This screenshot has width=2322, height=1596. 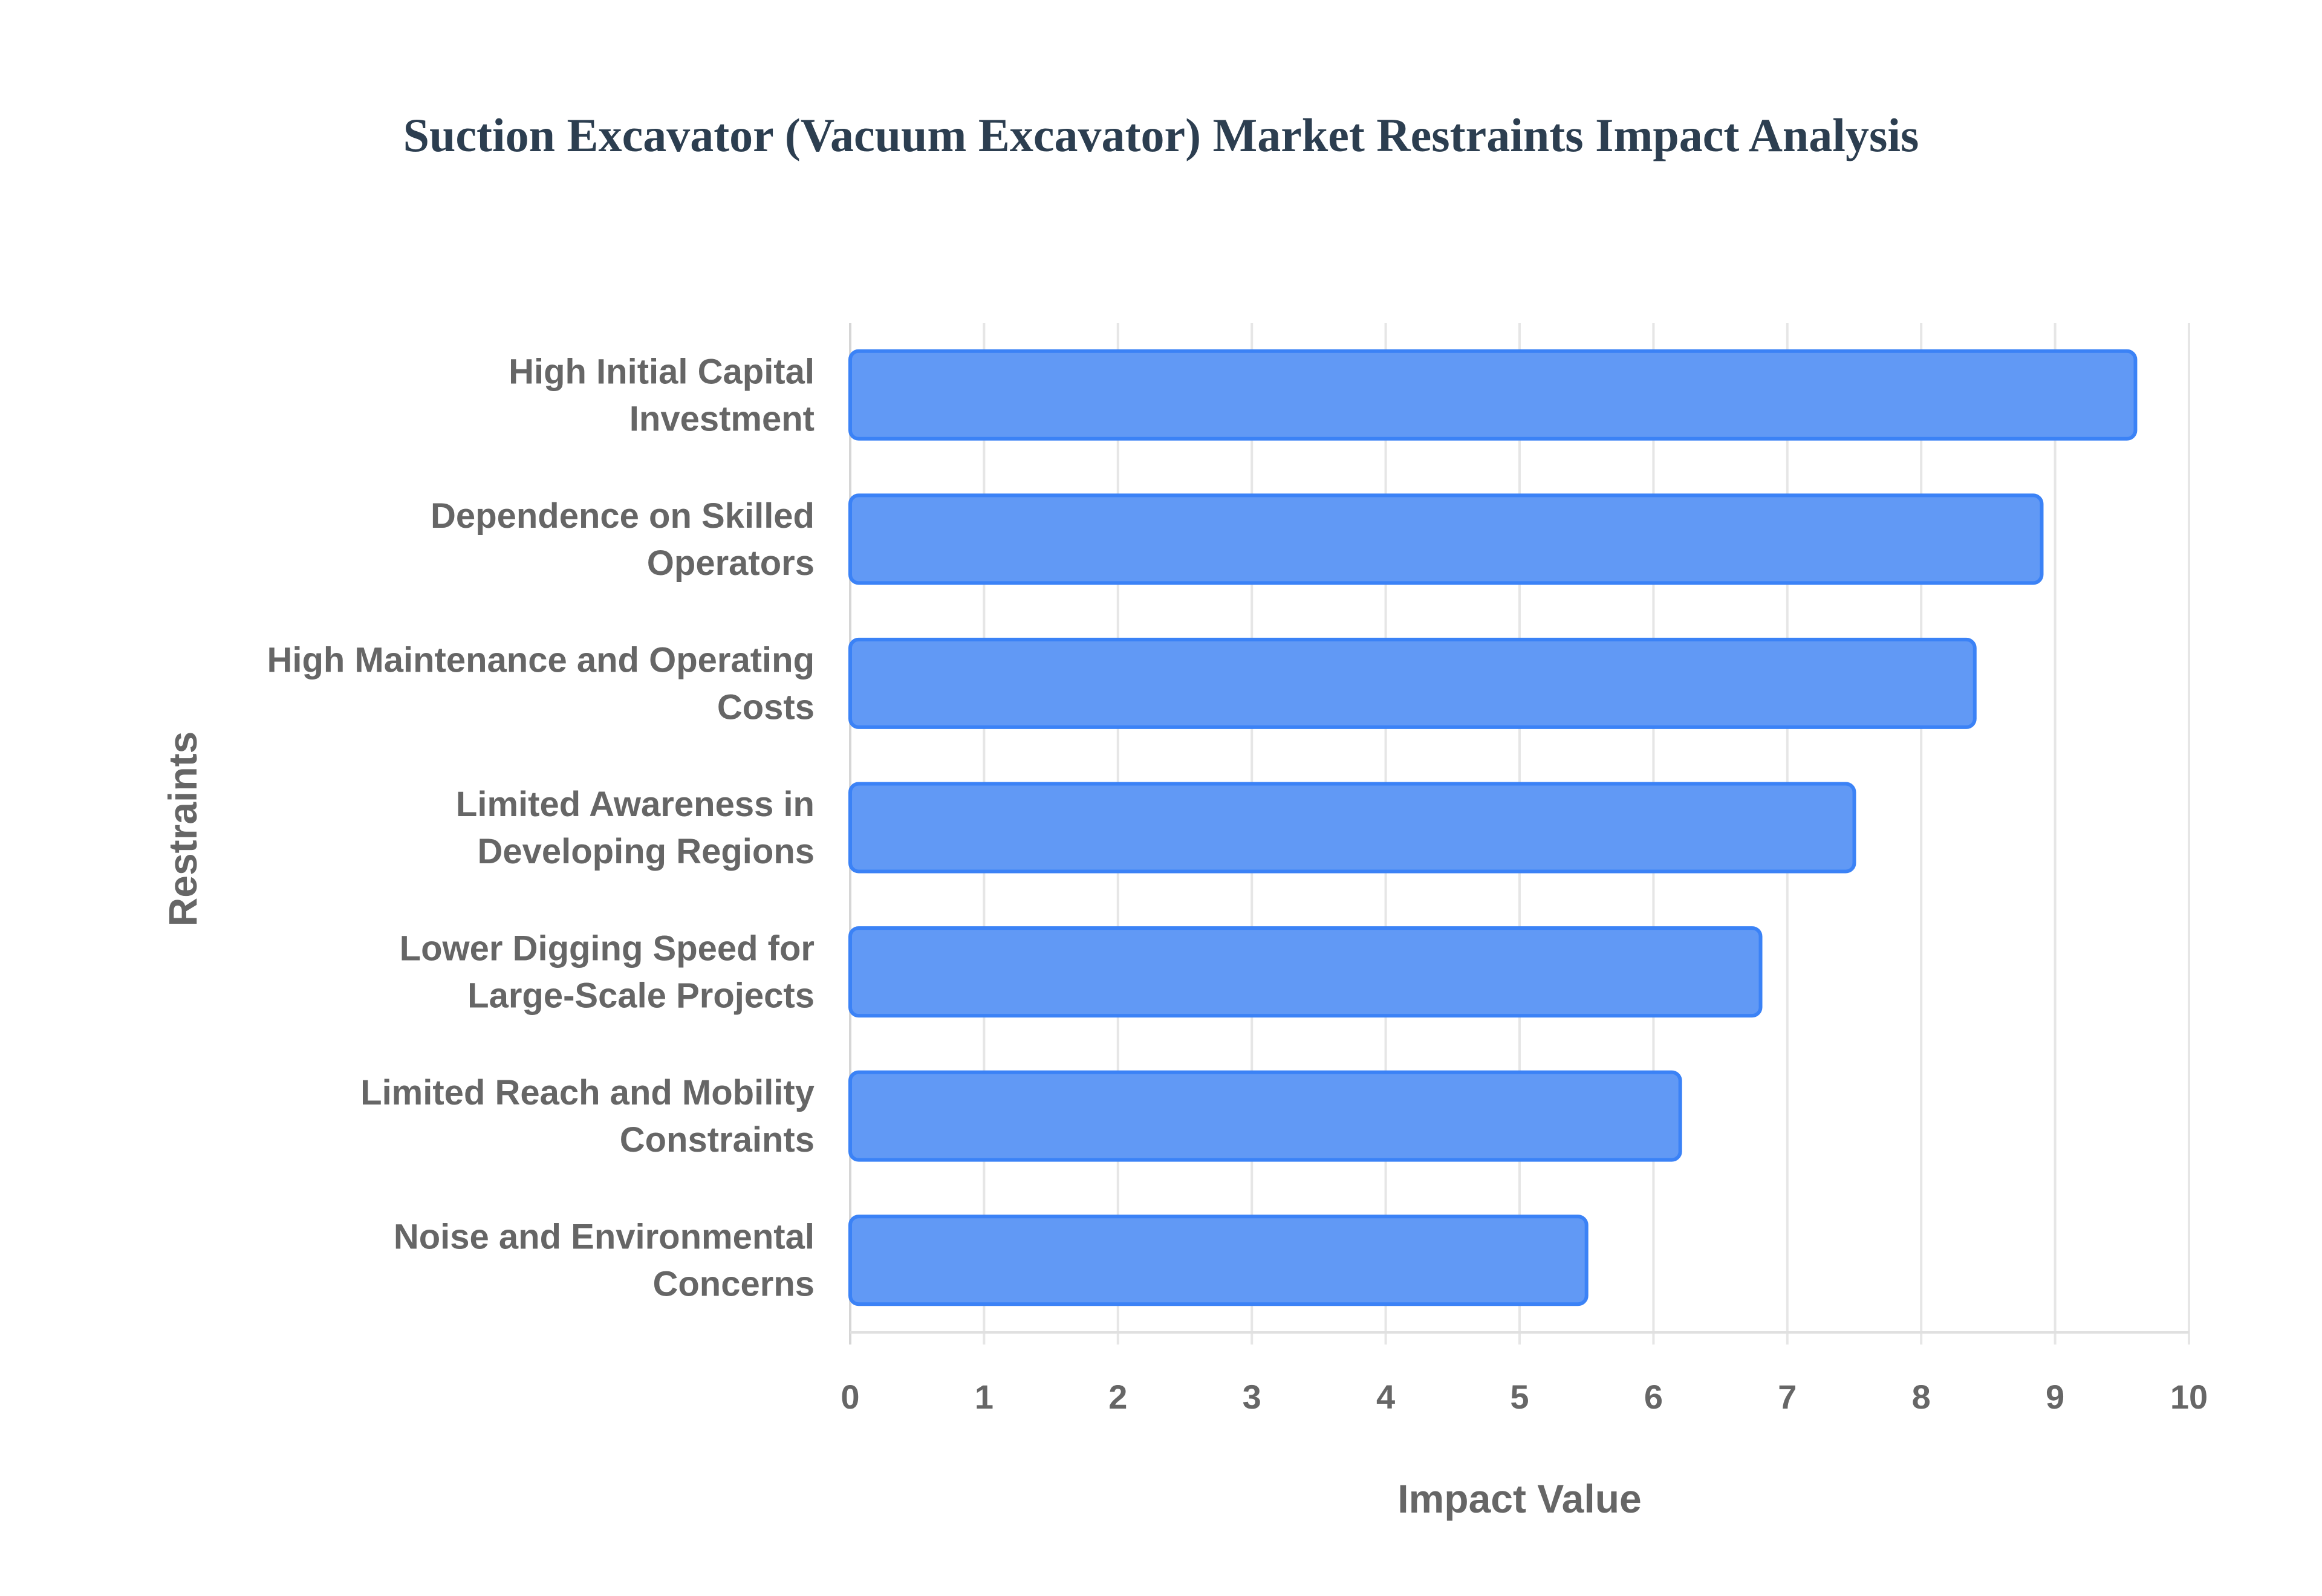 I want to click on category-label: Concerns, so click(x=733, y=1284).